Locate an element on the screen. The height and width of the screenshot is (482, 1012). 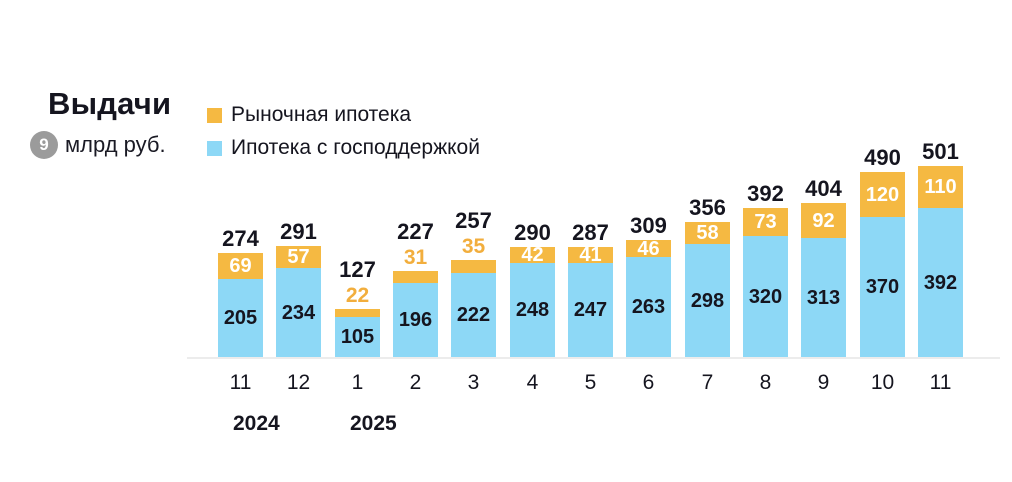
market-value-label: 46 is located at coordinates (648, 248).